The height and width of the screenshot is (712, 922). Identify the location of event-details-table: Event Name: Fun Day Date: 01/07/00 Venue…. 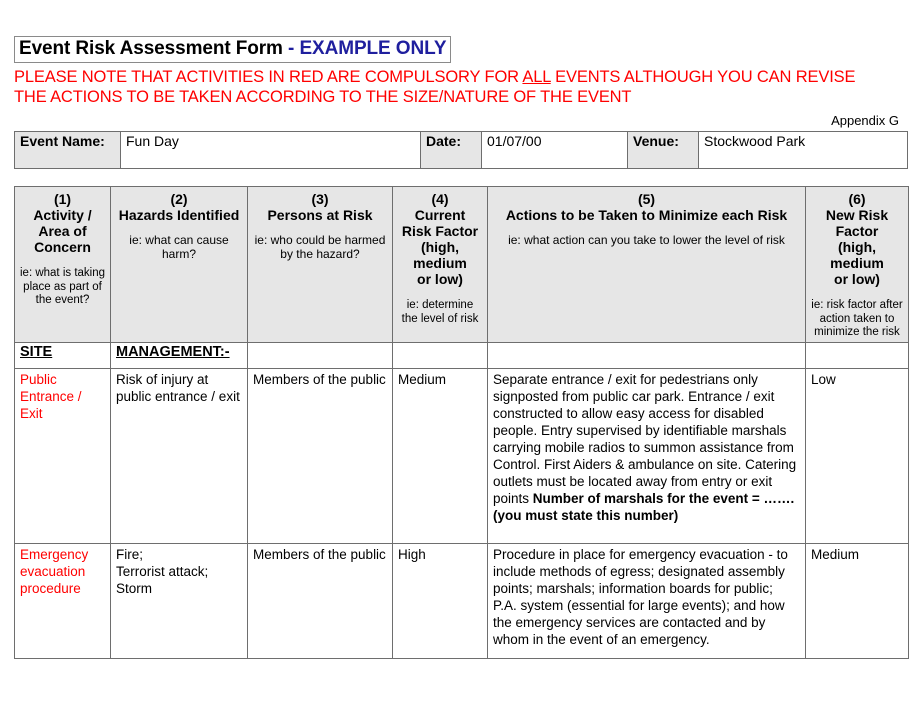
(461, 150).